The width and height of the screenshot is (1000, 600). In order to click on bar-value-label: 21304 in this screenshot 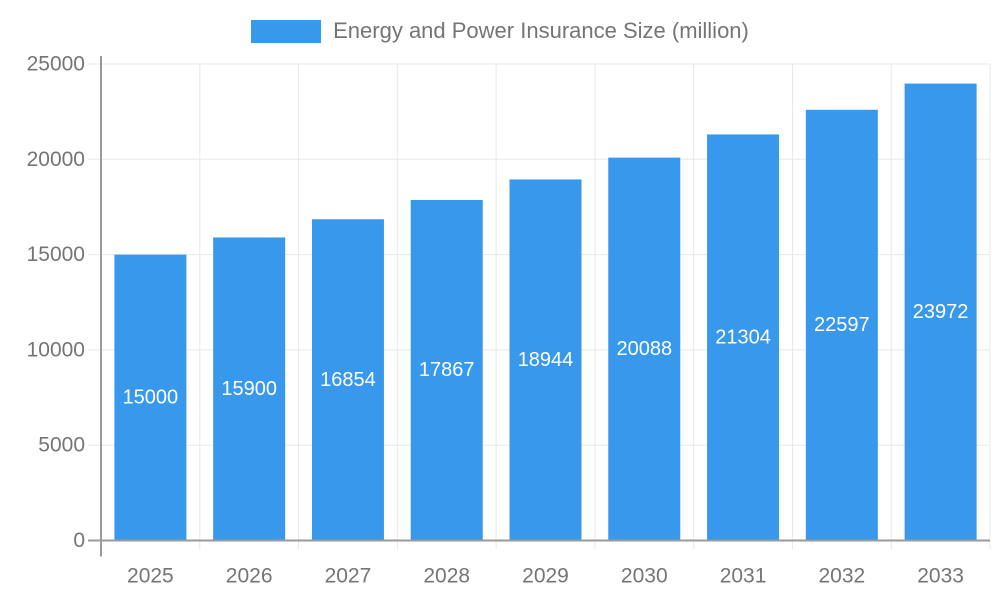, I will do `click(743, 337)`.